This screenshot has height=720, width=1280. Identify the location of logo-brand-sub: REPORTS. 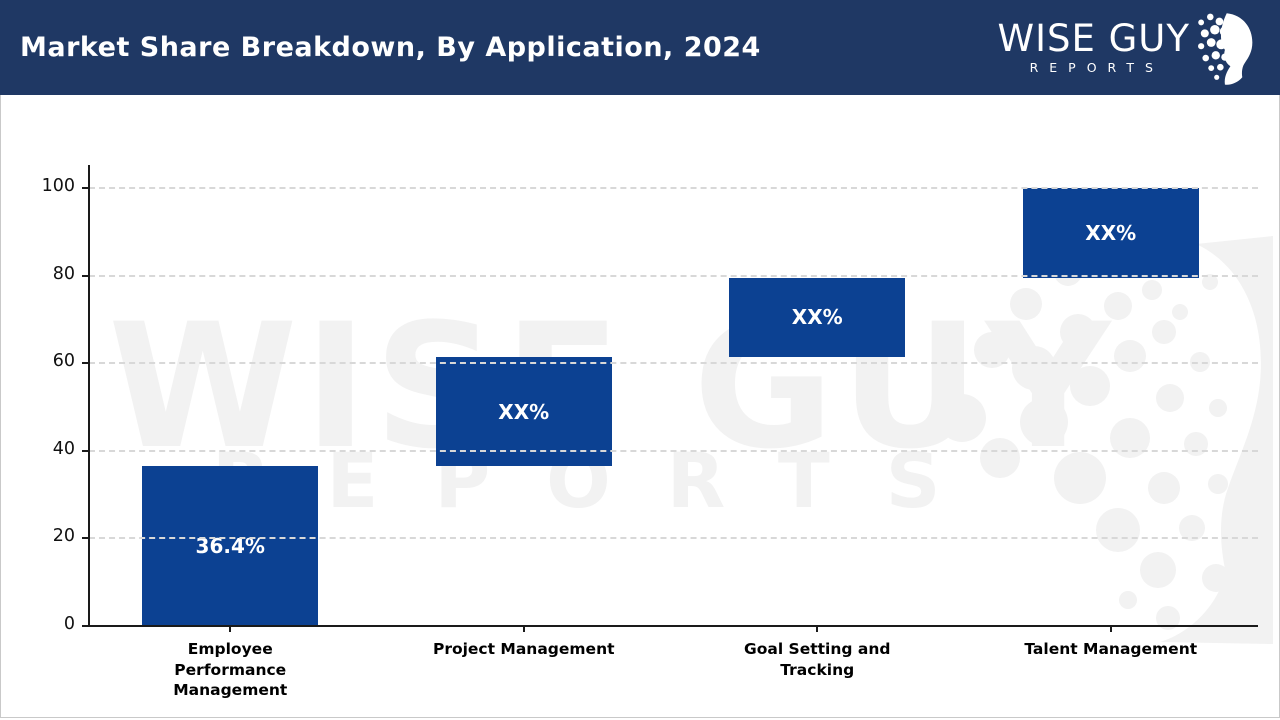
(1096, 68).